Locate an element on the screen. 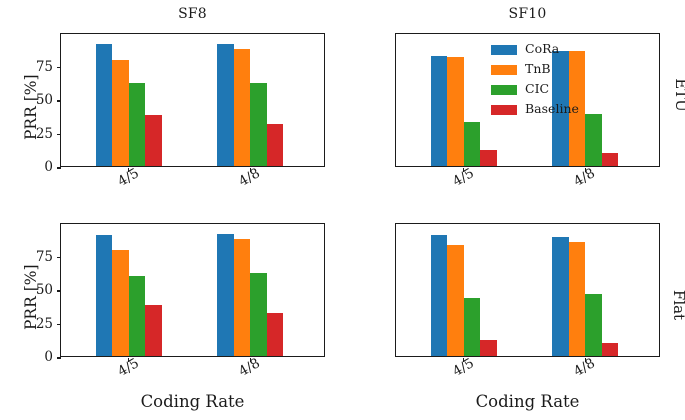 The width and height of the screenshot is (685, 420). subplot-sf10-etu: 4/5 4/8 CoRa TnB CIC Baseline is located at coordinates (527, 111).